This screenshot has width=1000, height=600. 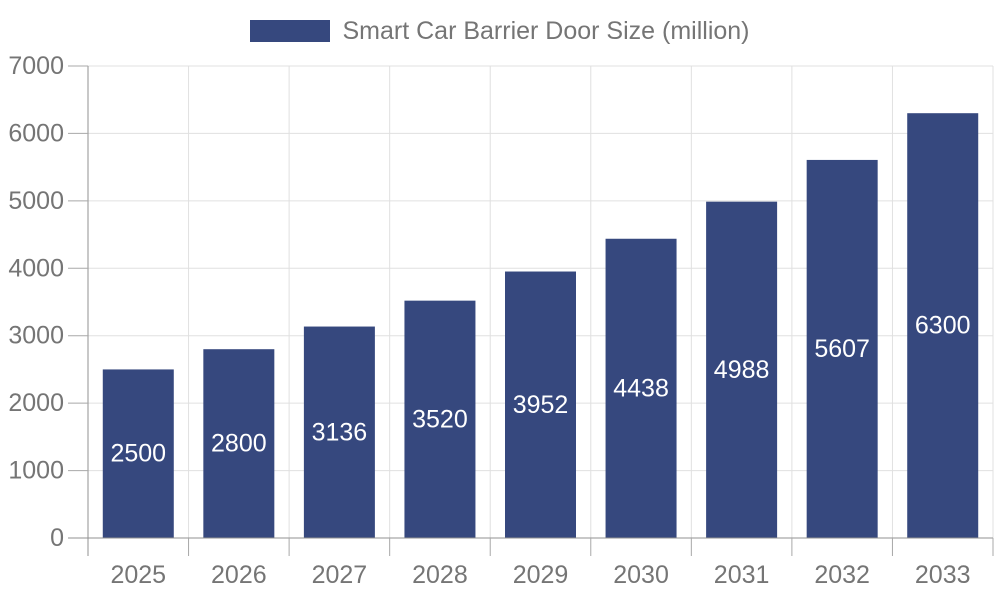 I want to click on bar-value-label-2032: 5607, so click(x=842, y=349).